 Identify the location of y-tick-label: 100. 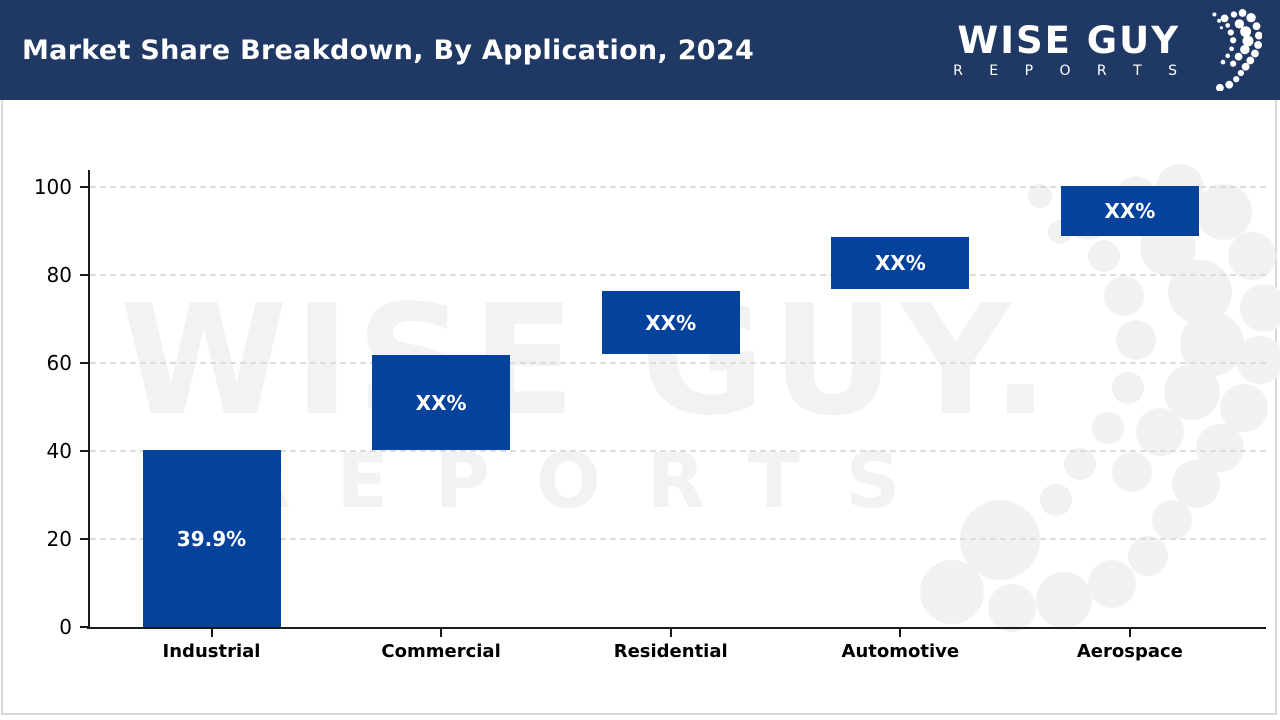
(52, 187).